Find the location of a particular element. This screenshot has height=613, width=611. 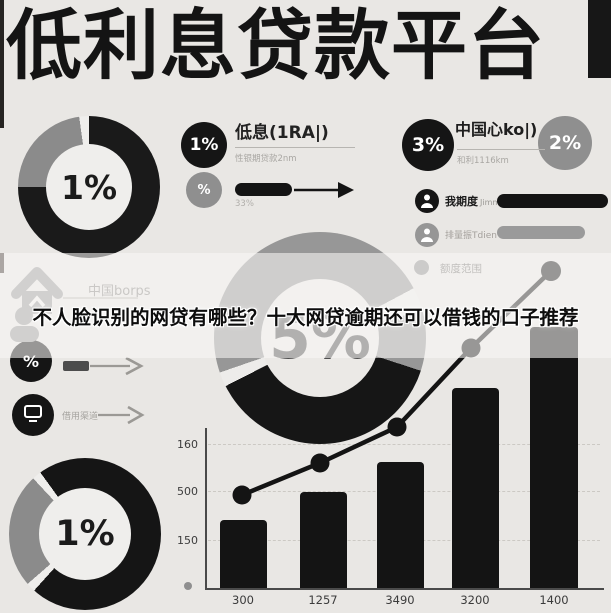

monitor-glyph is located at coordinates (33, 413).